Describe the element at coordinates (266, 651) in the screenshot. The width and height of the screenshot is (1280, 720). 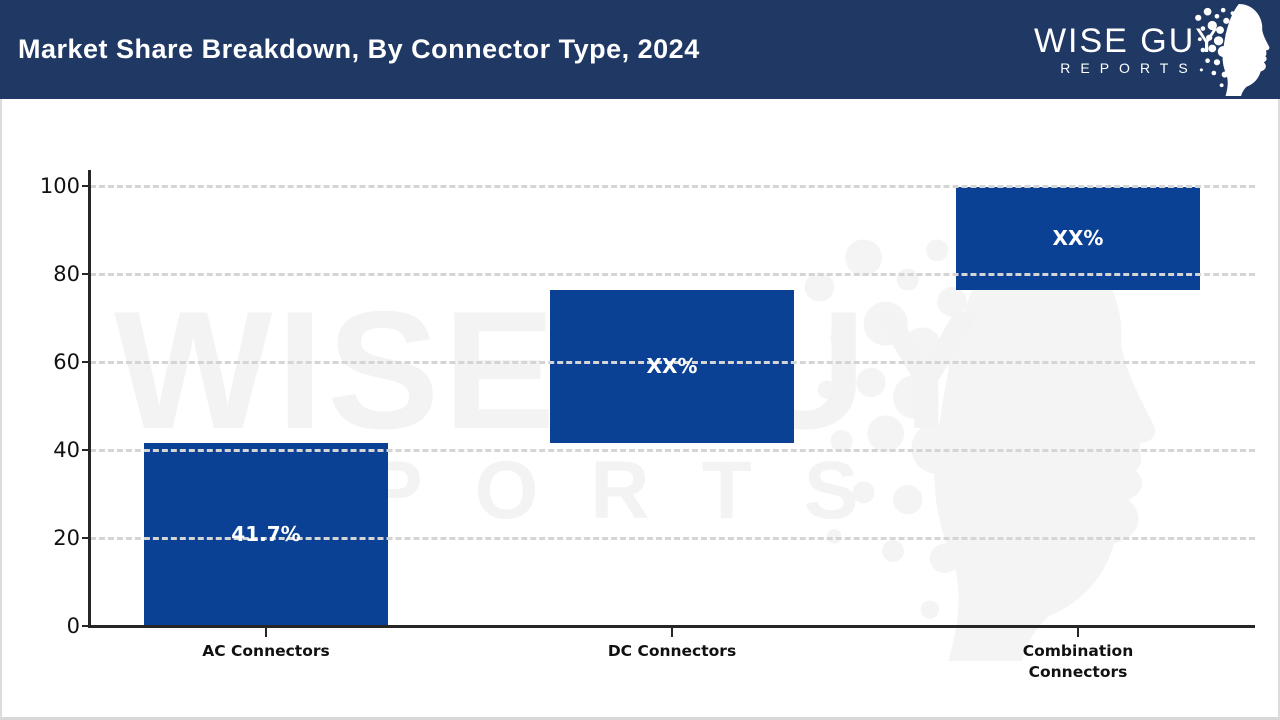
I see `category-label: AC Connectors` at that location.